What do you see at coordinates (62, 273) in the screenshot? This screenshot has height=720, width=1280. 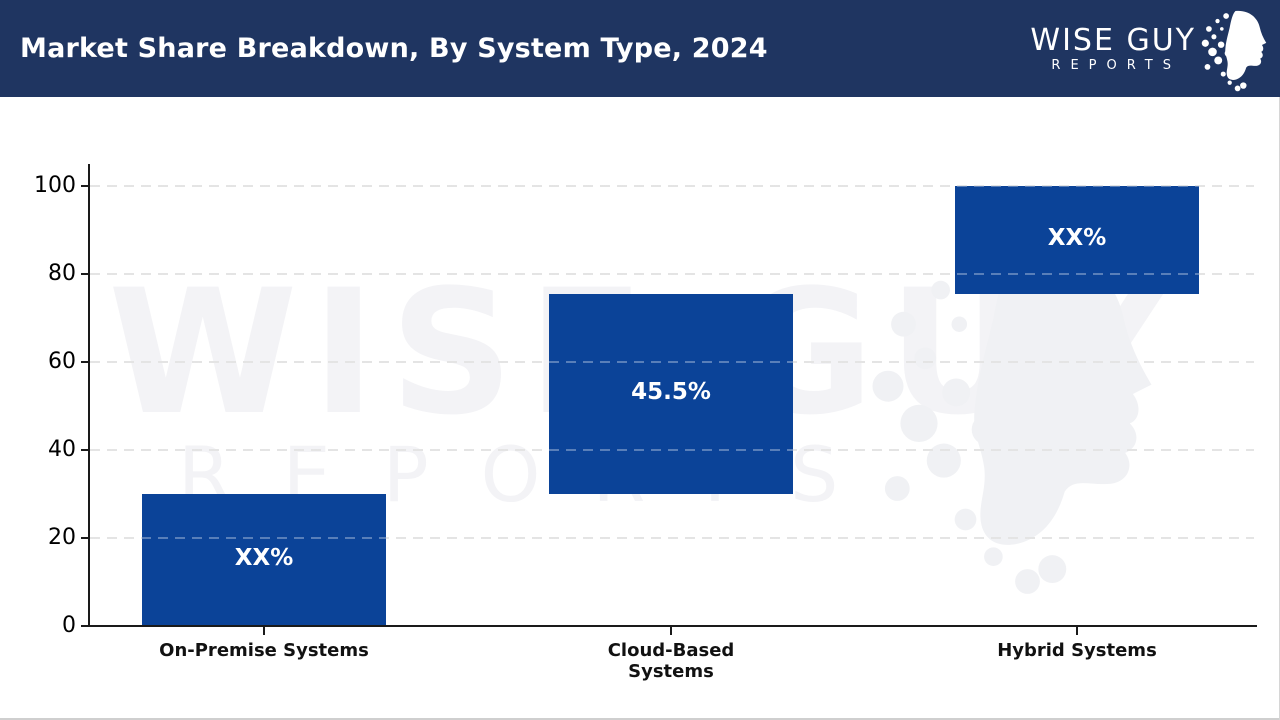 I see `y-tick-label: 80` at bounding box center [62, 273].